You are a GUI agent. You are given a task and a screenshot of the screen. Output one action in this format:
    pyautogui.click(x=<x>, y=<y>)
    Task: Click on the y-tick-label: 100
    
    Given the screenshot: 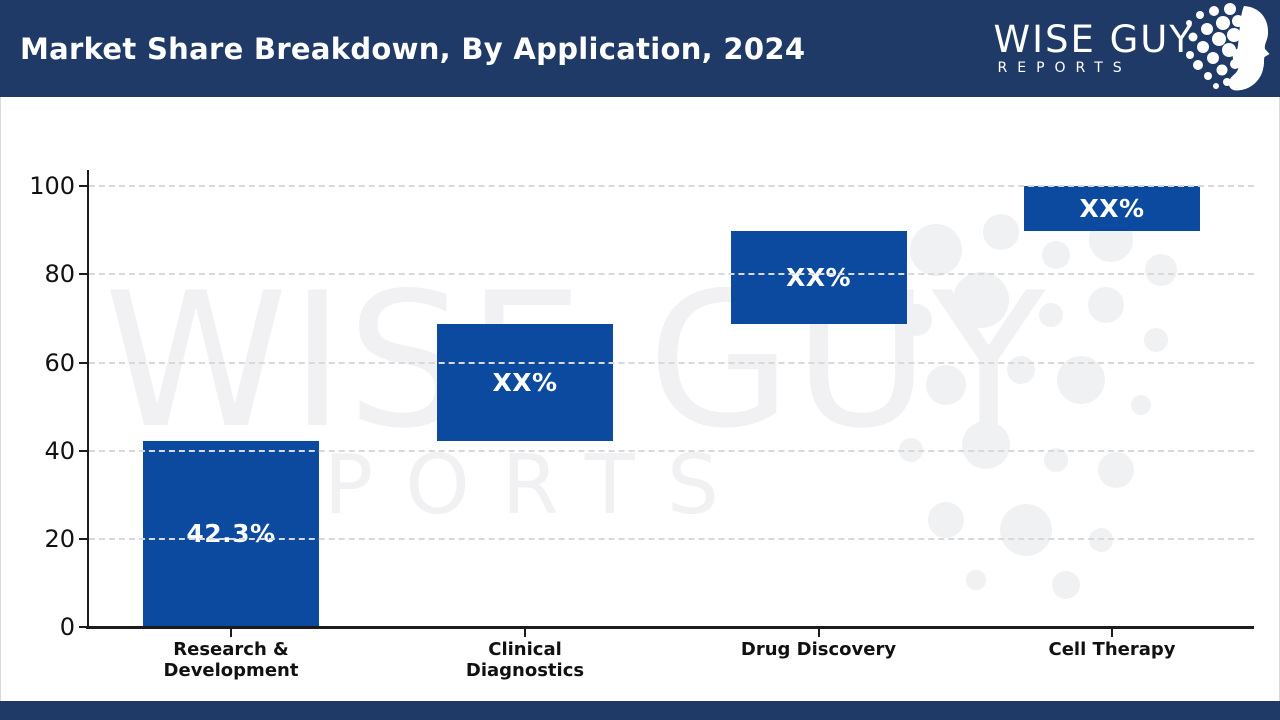 What is the action you would take?
    pyautogui.click(x=52, y=186)
    